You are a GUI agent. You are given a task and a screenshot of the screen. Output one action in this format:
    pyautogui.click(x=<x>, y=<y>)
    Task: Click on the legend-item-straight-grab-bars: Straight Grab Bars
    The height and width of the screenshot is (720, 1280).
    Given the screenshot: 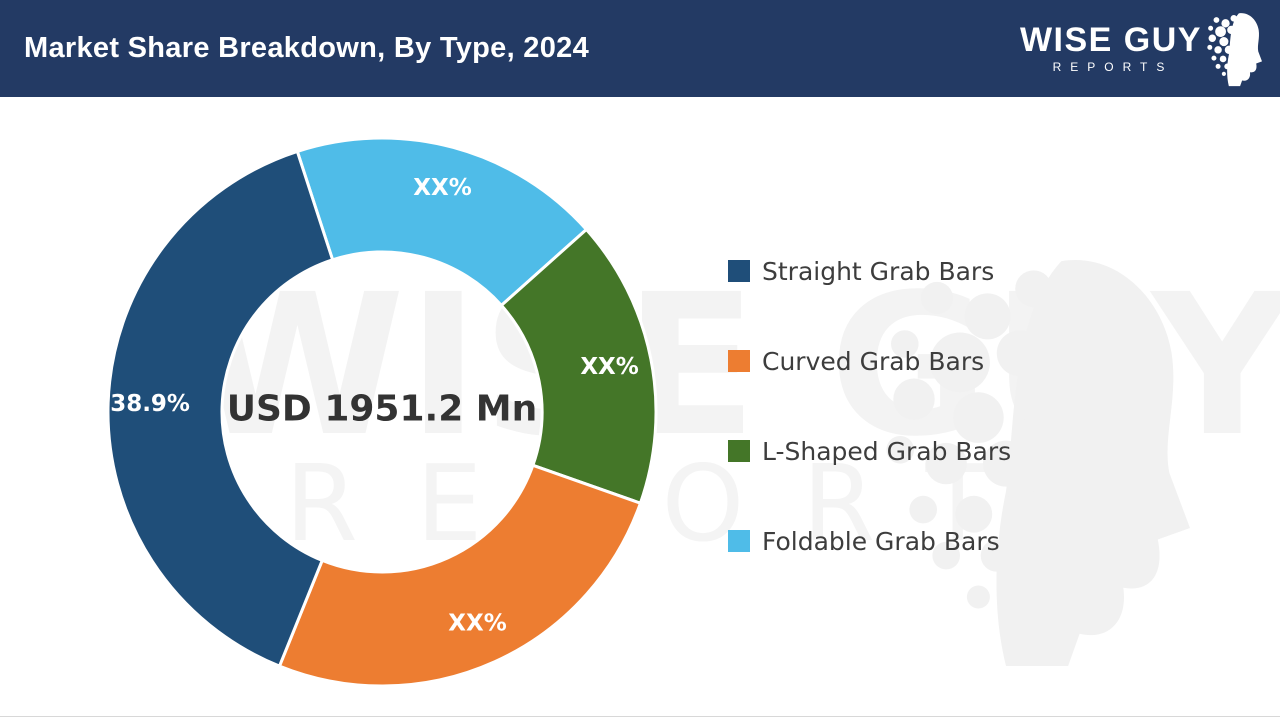 What is the action you would take?
    pyautogui.click(x=869, y=271)
    